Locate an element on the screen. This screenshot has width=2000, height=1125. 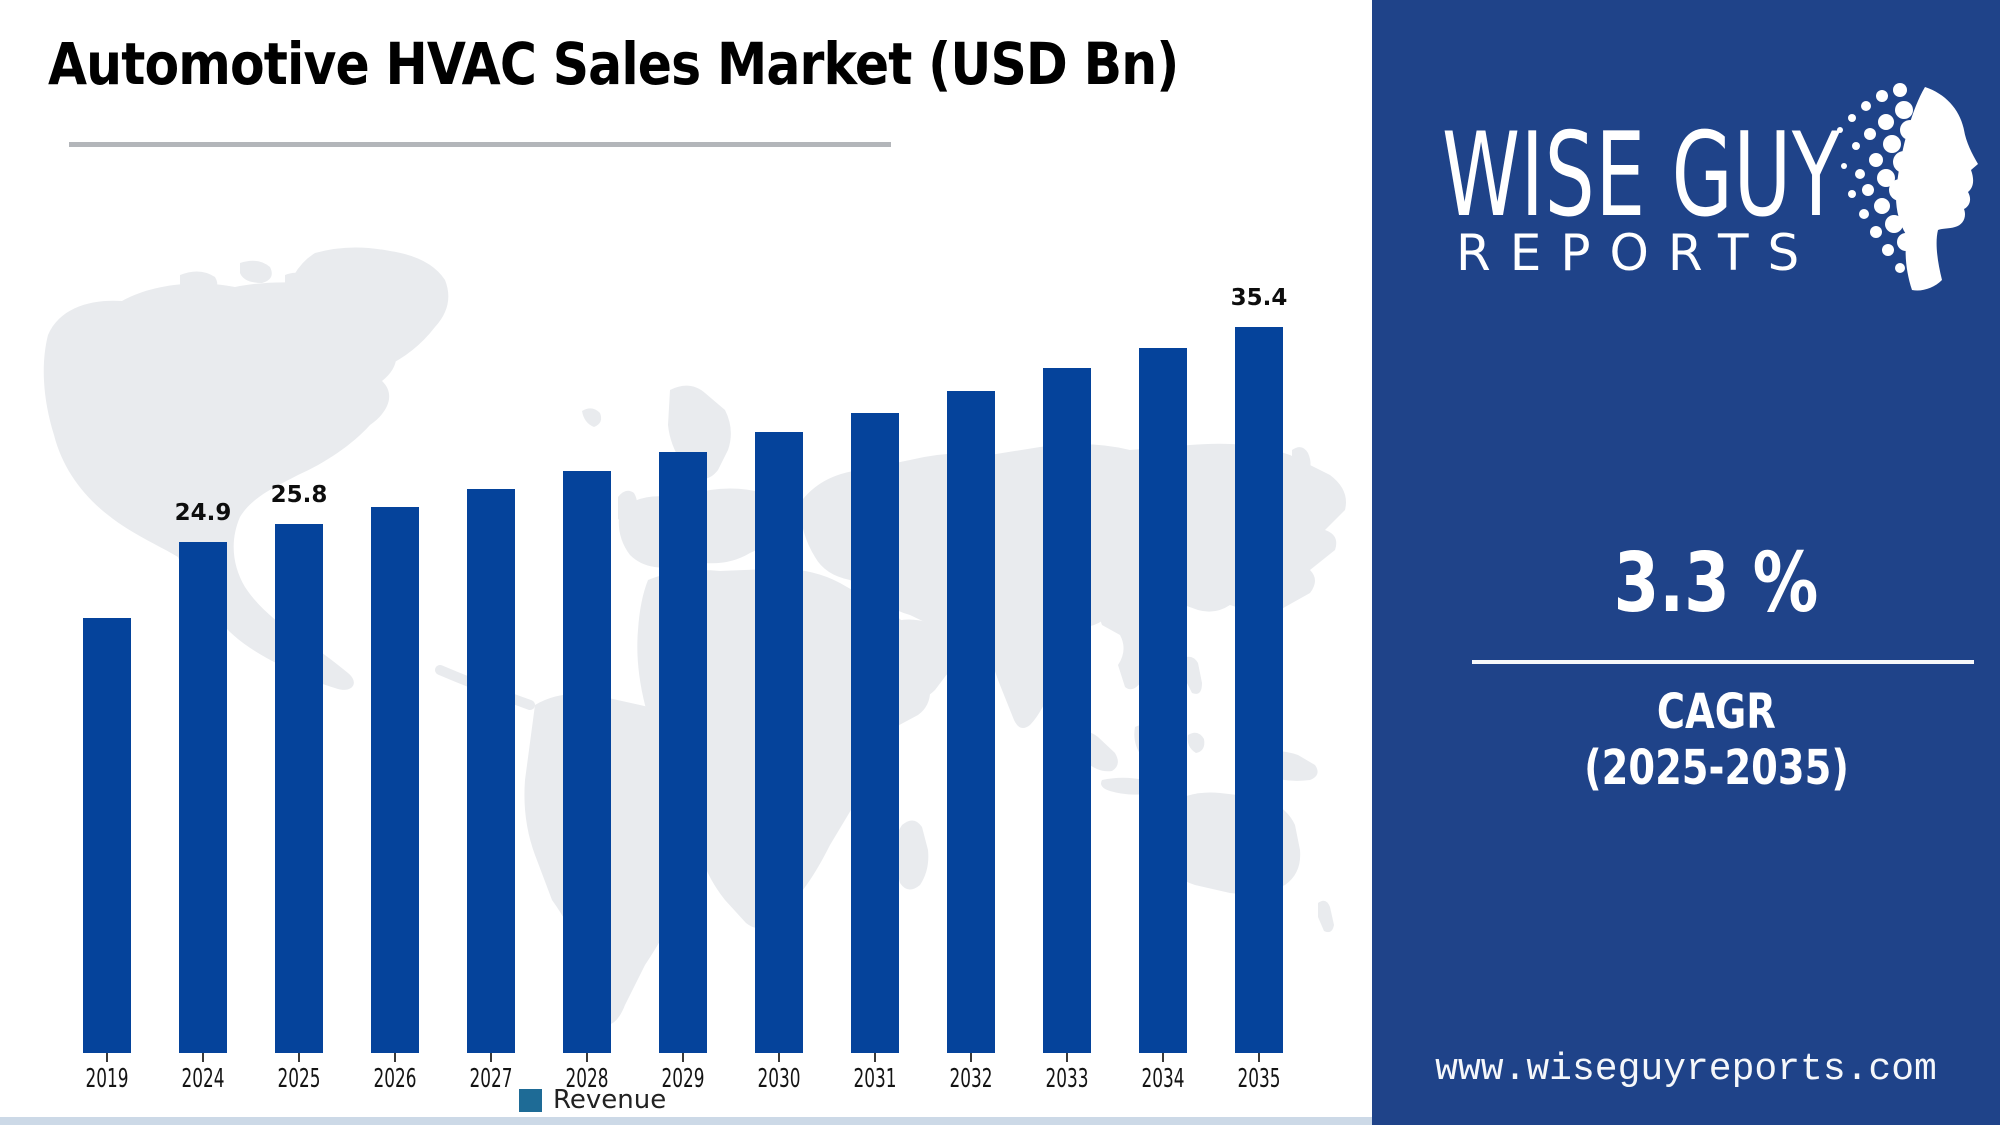
x-axis-label: 2032 is located at coordinates (971, 1079).